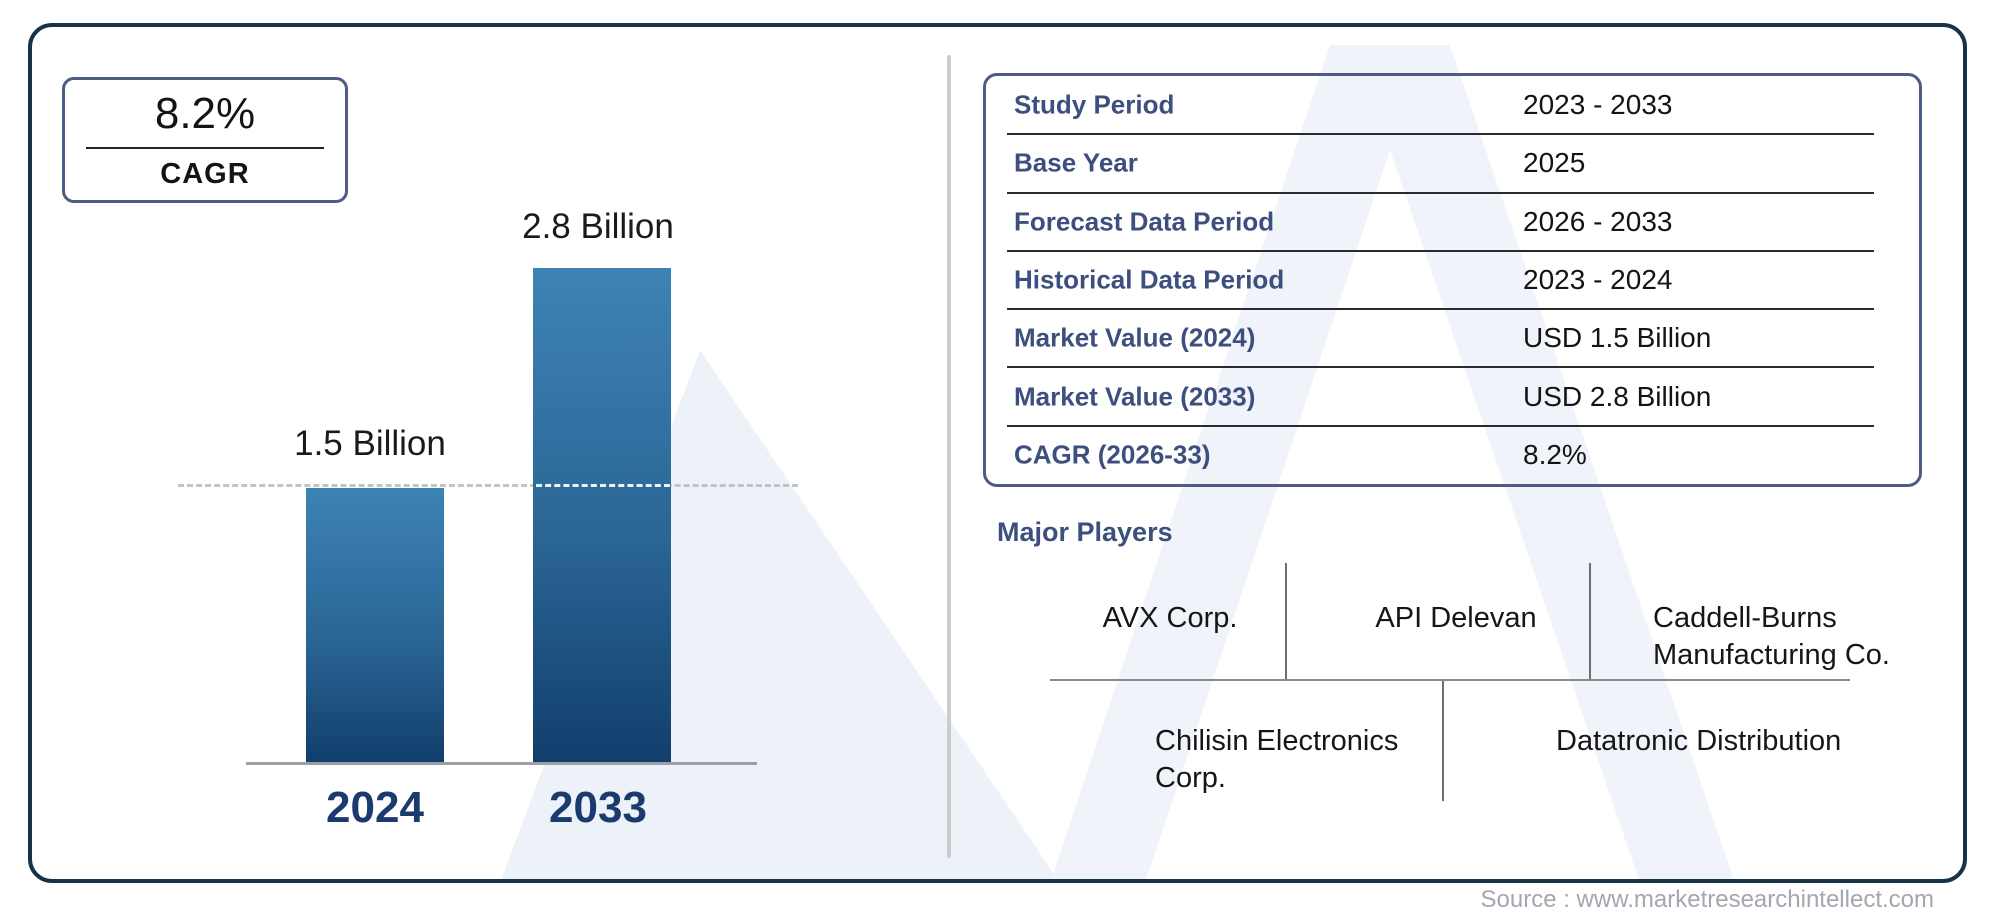  Describe the element at coordinates (1094, 104) in the screenshot. I see `row-label: Study Period` at that location.